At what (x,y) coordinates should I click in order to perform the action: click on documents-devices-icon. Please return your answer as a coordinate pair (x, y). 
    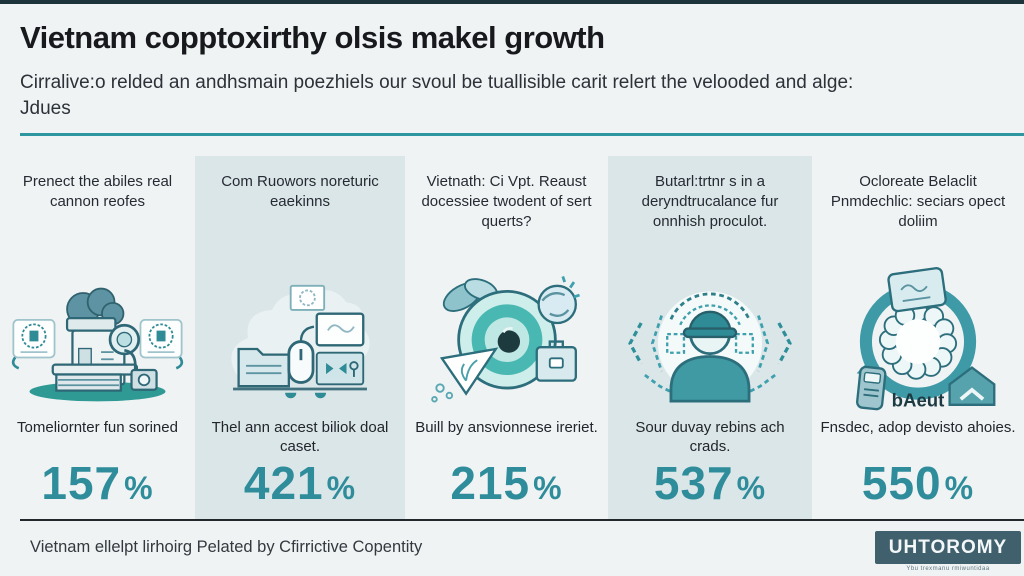
    Looking at the image, I should click on (300, 336).